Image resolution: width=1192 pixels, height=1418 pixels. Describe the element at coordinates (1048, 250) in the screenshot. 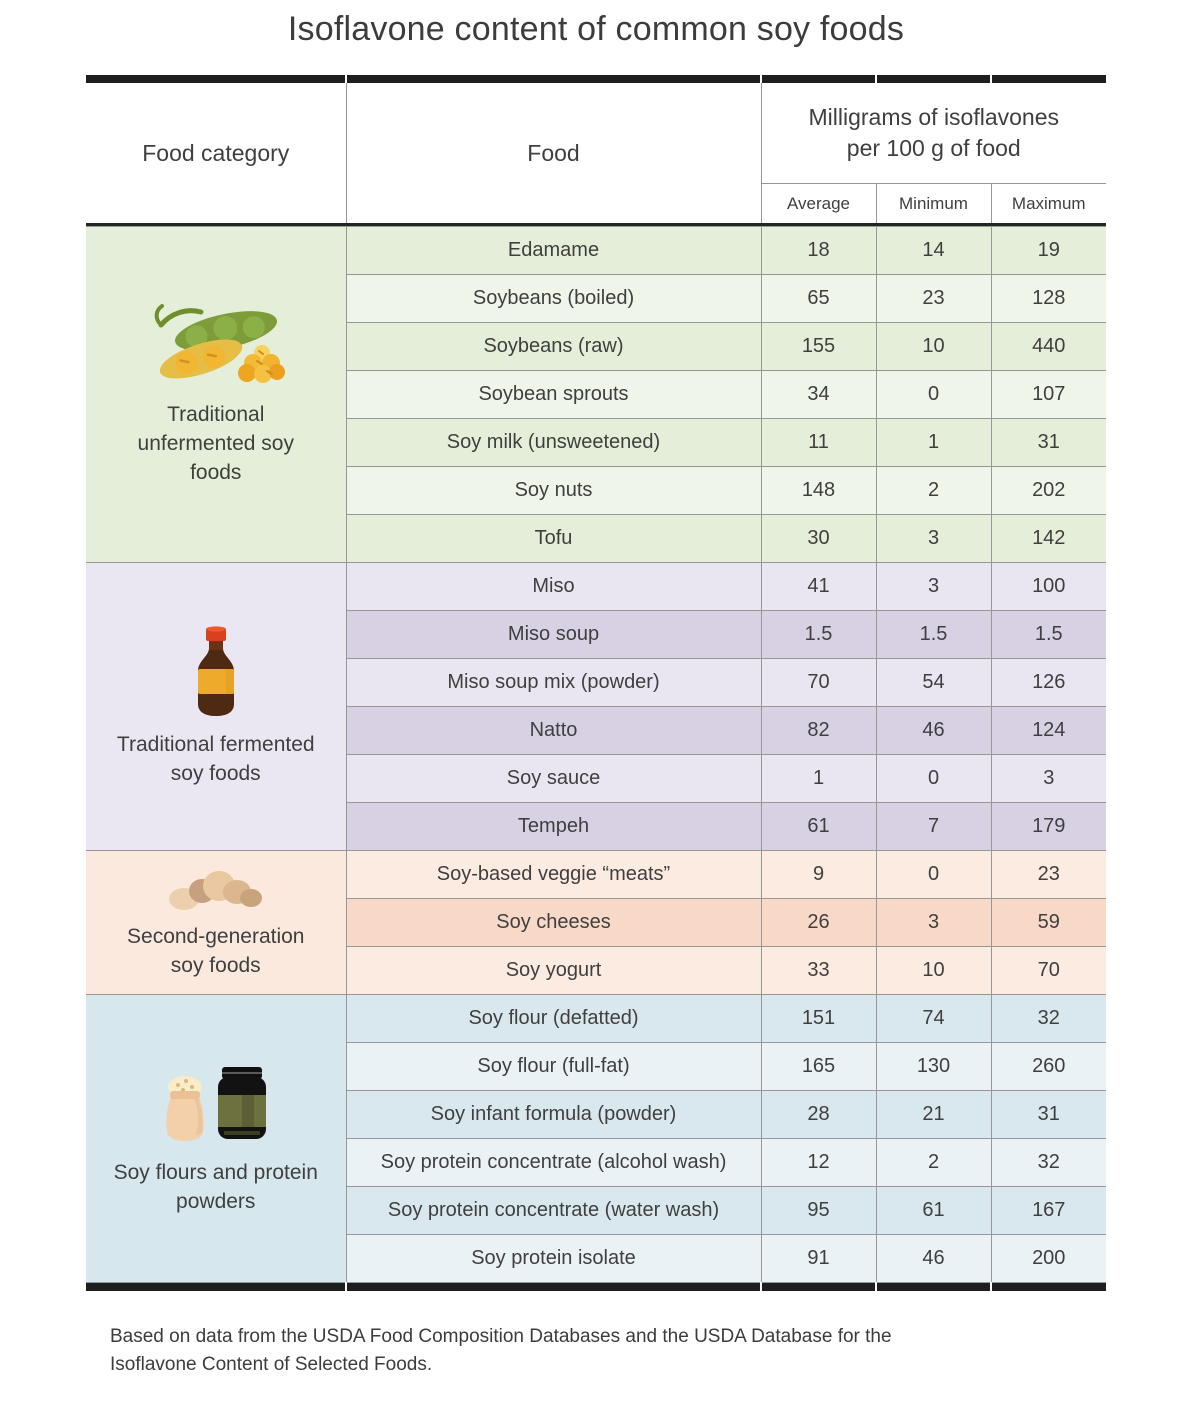

I see `value-maximum: 19` at that location.